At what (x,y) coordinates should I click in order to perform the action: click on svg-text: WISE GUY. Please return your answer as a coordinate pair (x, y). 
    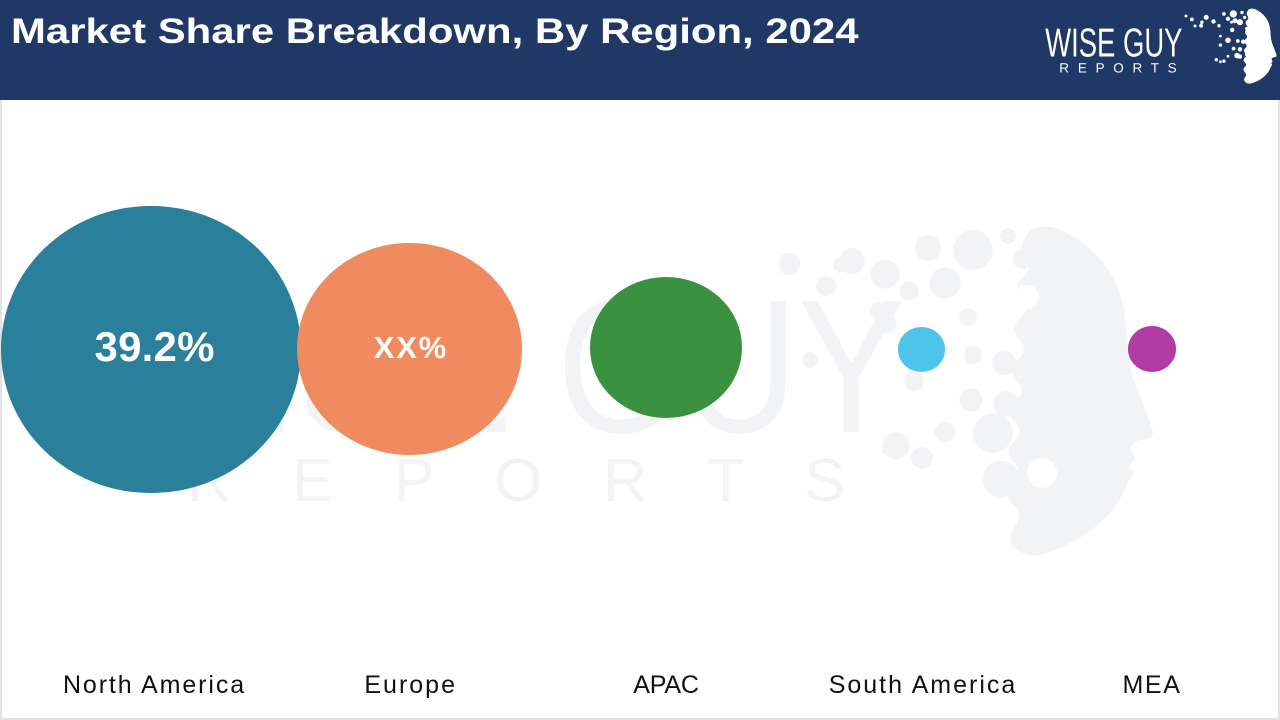
    Looking at the image, I should click on (1113, 43).